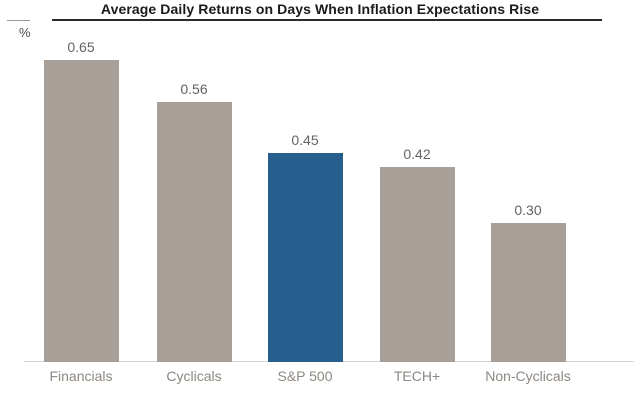 The width and height of the screenshot is (640, 400). Describe the element at coordinates (305, 140) in the screenshot. I see `value-label-s-p-500: 0.45` at that location.